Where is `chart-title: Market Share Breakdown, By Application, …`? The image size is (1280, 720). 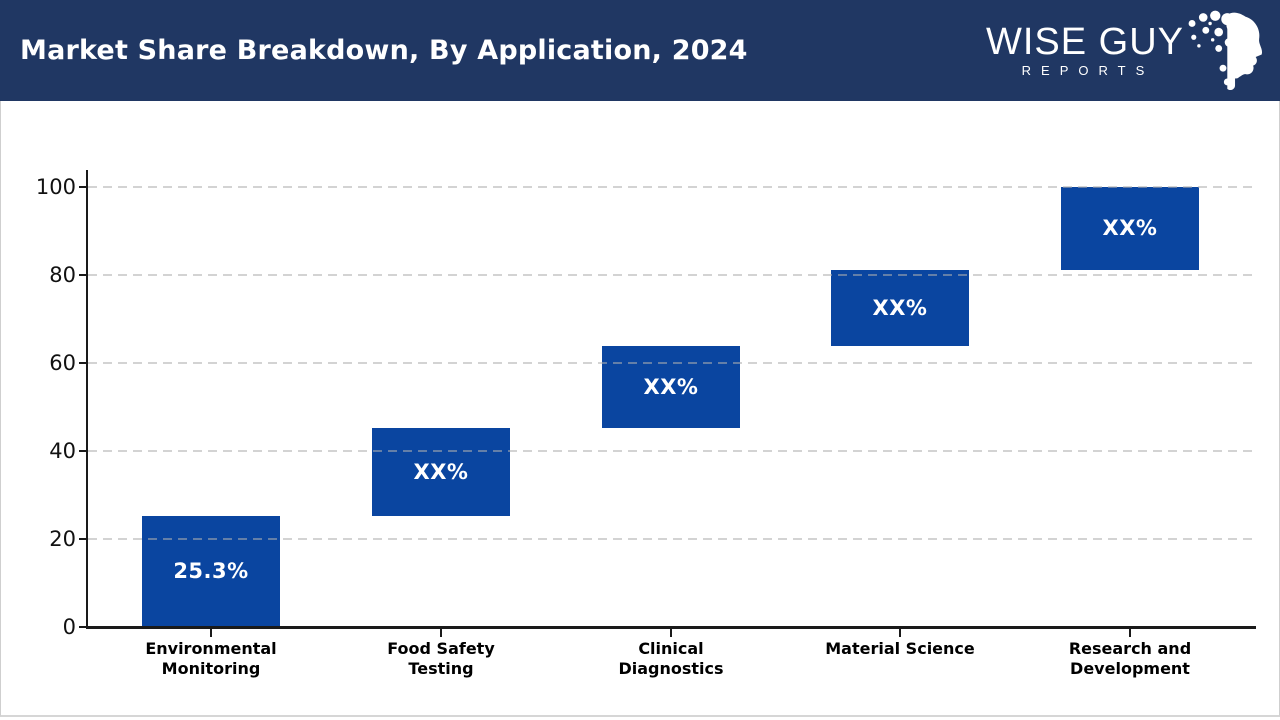 chart-title: Market Share Breakdown, By Application, … is located at coordinates (384, 50).